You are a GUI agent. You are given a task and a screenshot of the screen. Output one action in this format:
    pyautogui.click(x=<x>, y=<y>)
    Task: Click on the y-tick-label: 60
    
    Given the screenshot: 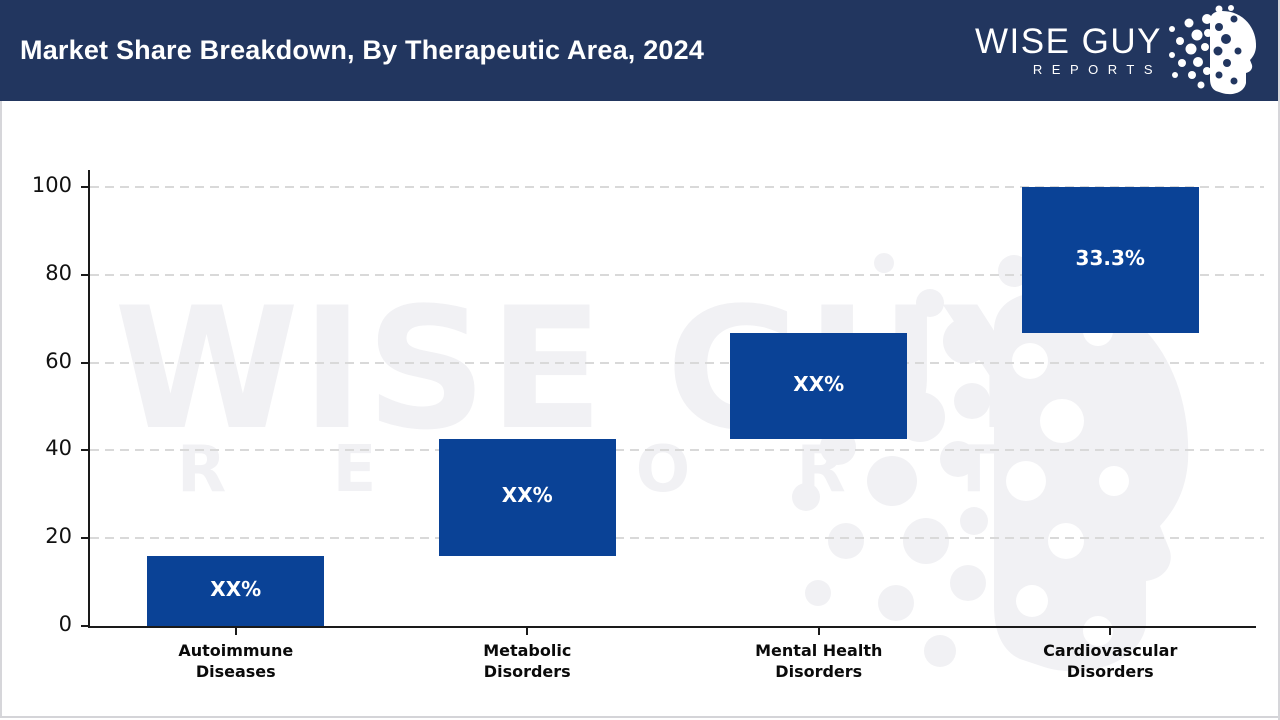 What is the action you would take?
    pyautogui.click(x=58, y=360)
    